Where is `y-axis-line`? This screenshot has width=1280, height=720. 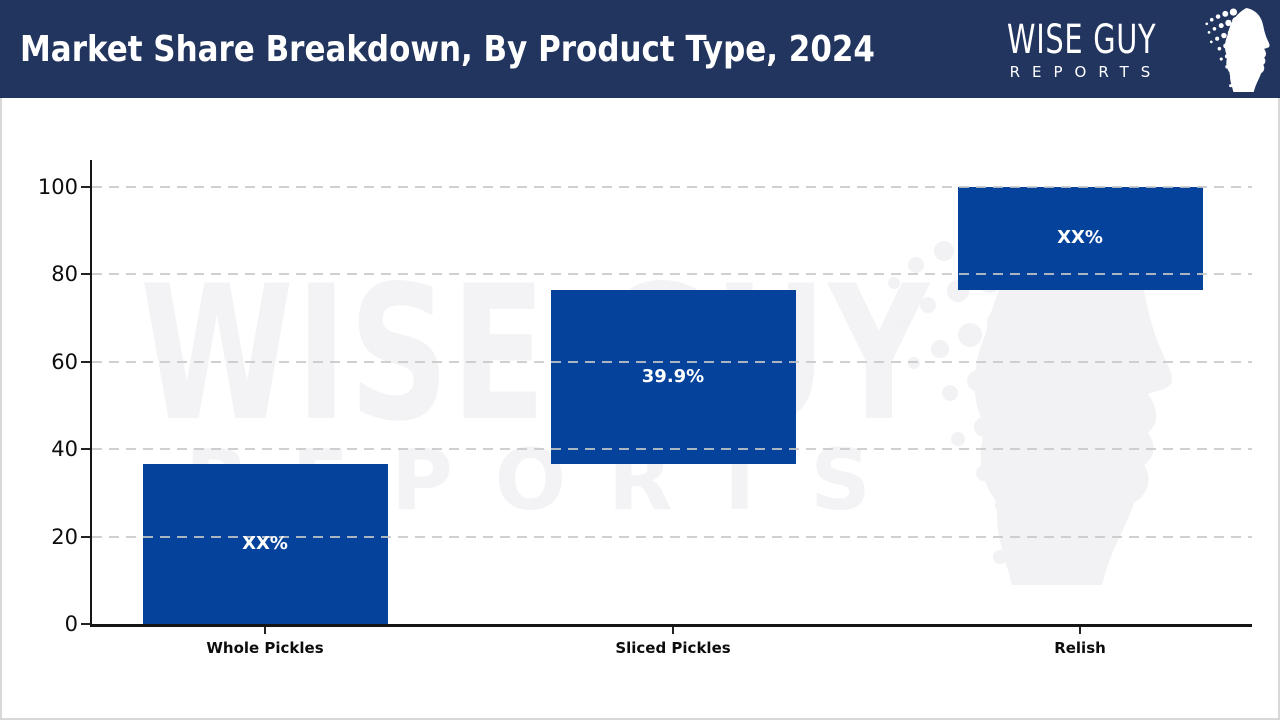
y-axis-line is located at coordinates (91, 393).